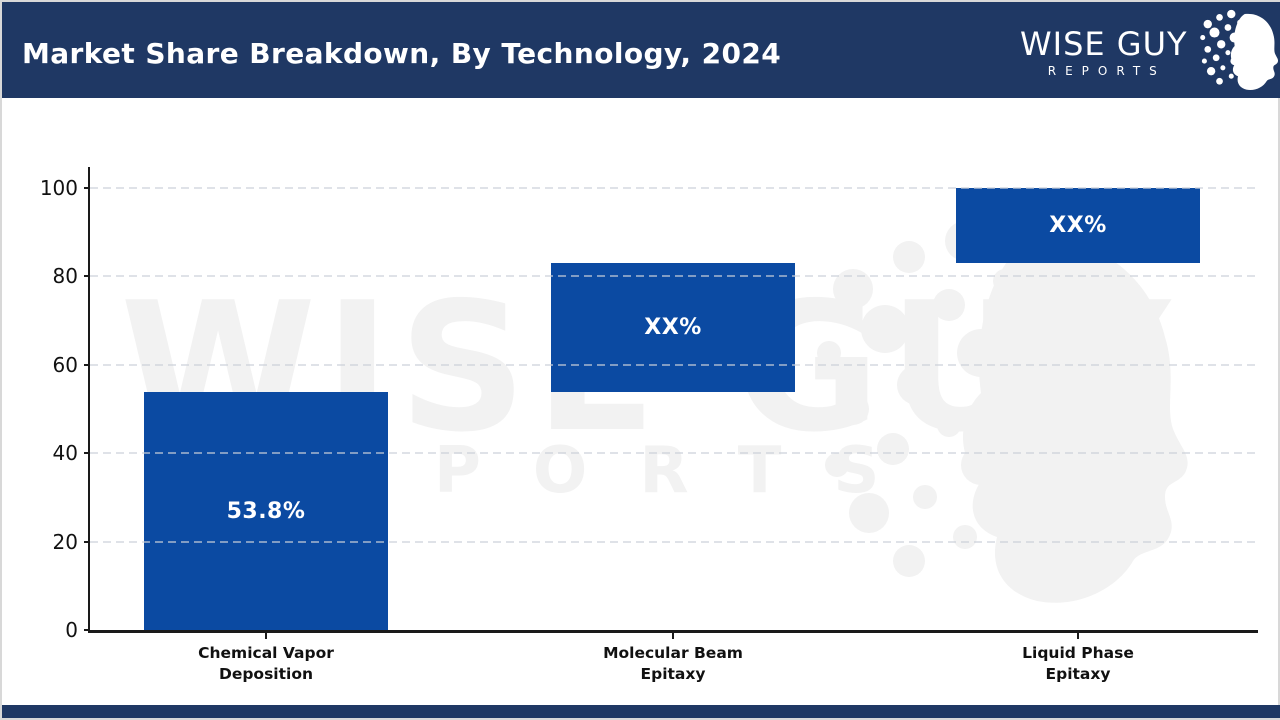  I want to click on y-axis-line, so click(89, 400).